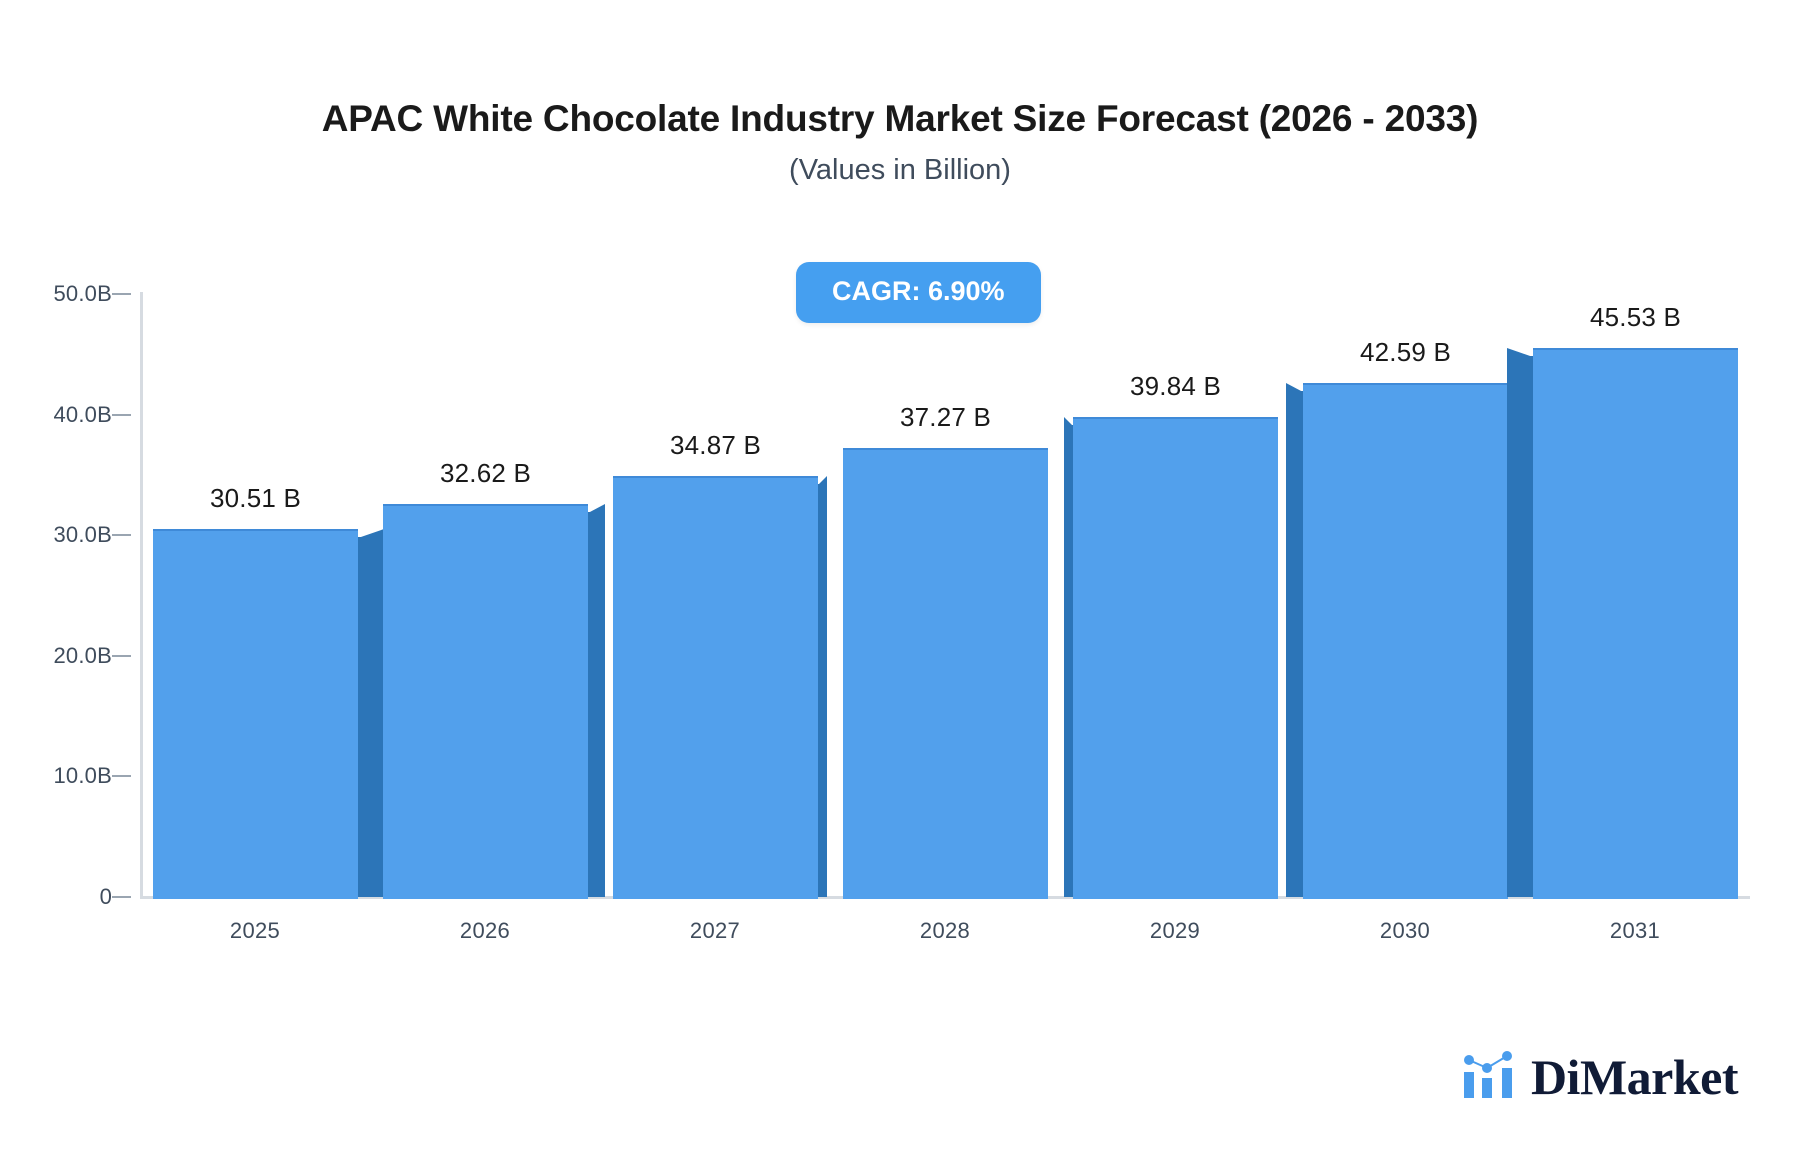 This screenshot has width=1800, height=1156. I want to click on bar-value-label: 39.84 B, so click(1175, 385).